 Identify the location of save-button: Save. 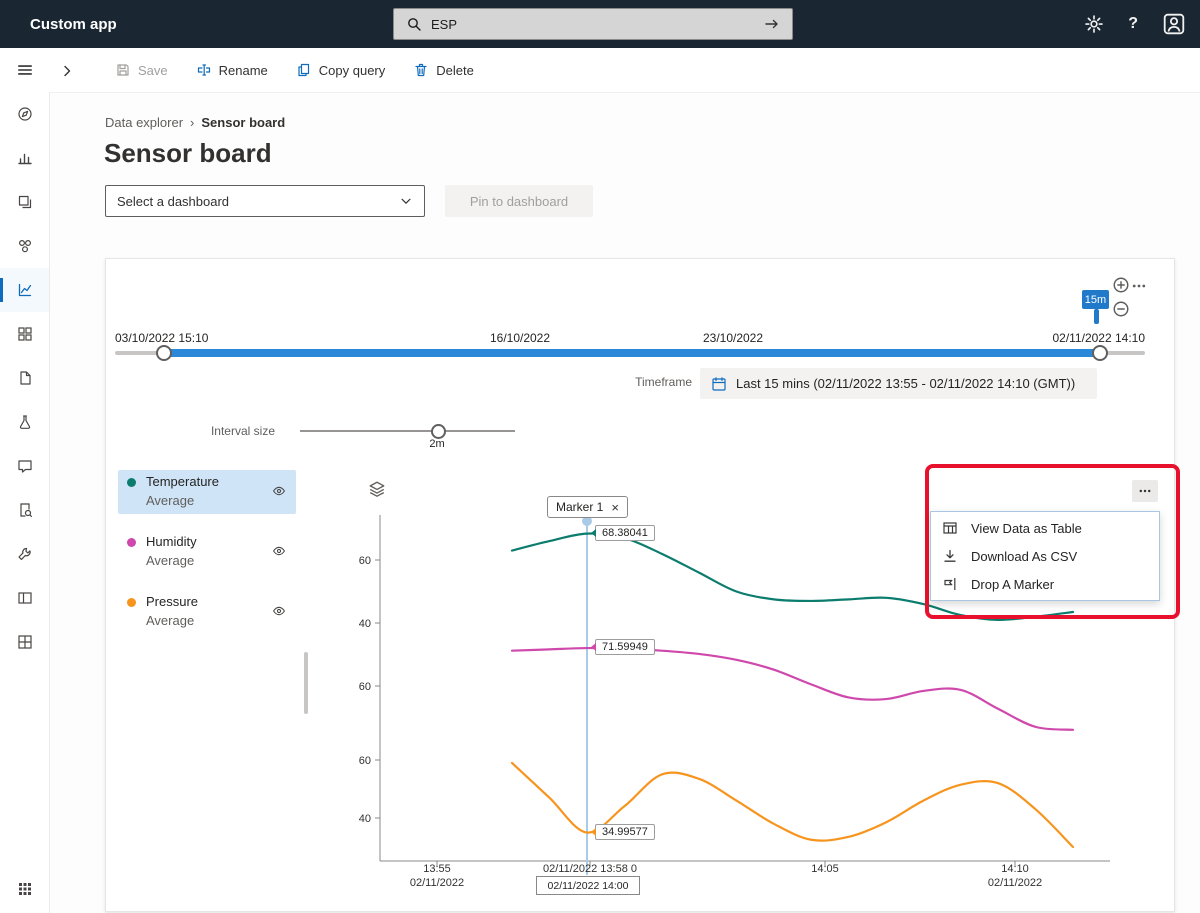
(141, 70).